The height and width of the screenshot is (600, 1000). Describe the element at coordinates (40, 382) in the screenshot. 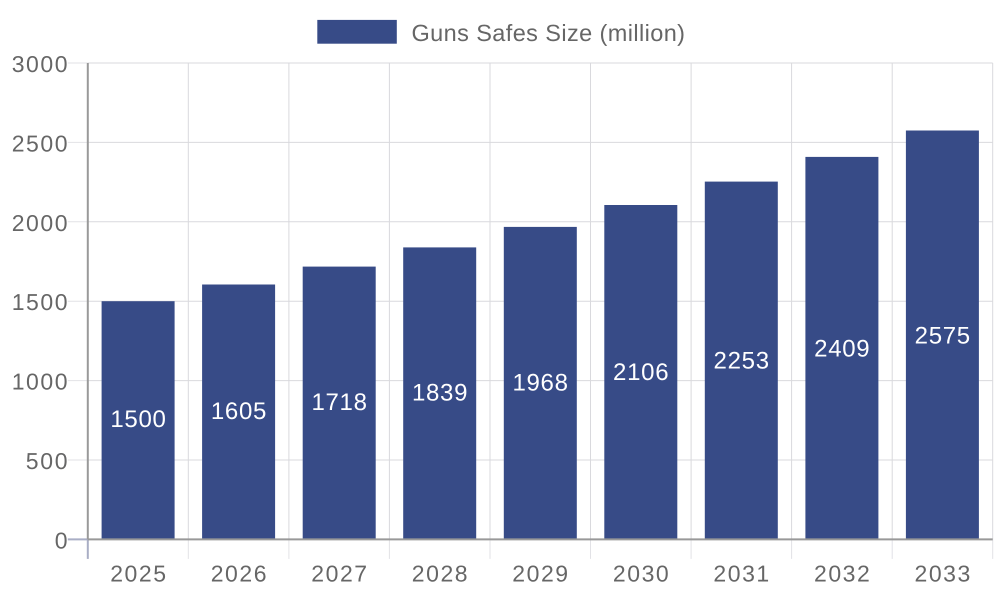

I see `svg-text: 1000` at that location.